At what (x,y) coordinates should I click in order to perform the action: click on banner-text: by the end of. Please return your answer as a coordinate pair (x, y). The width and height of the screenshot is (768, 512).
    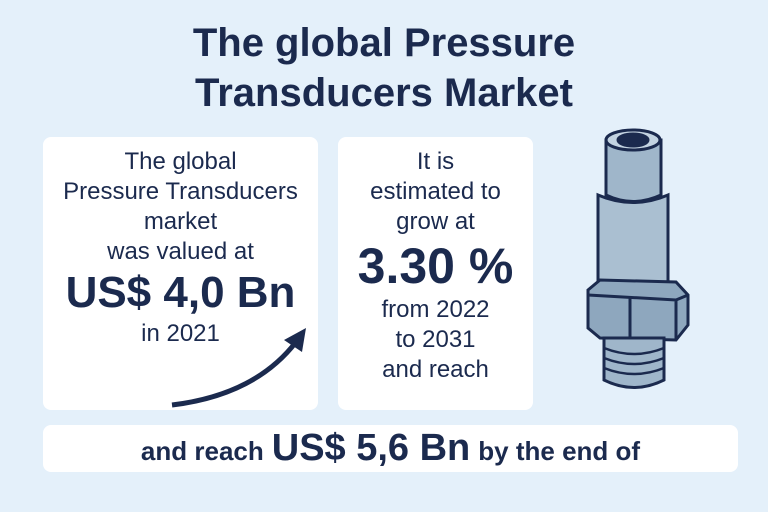
    Looking at the image, I should click on (559, 451).